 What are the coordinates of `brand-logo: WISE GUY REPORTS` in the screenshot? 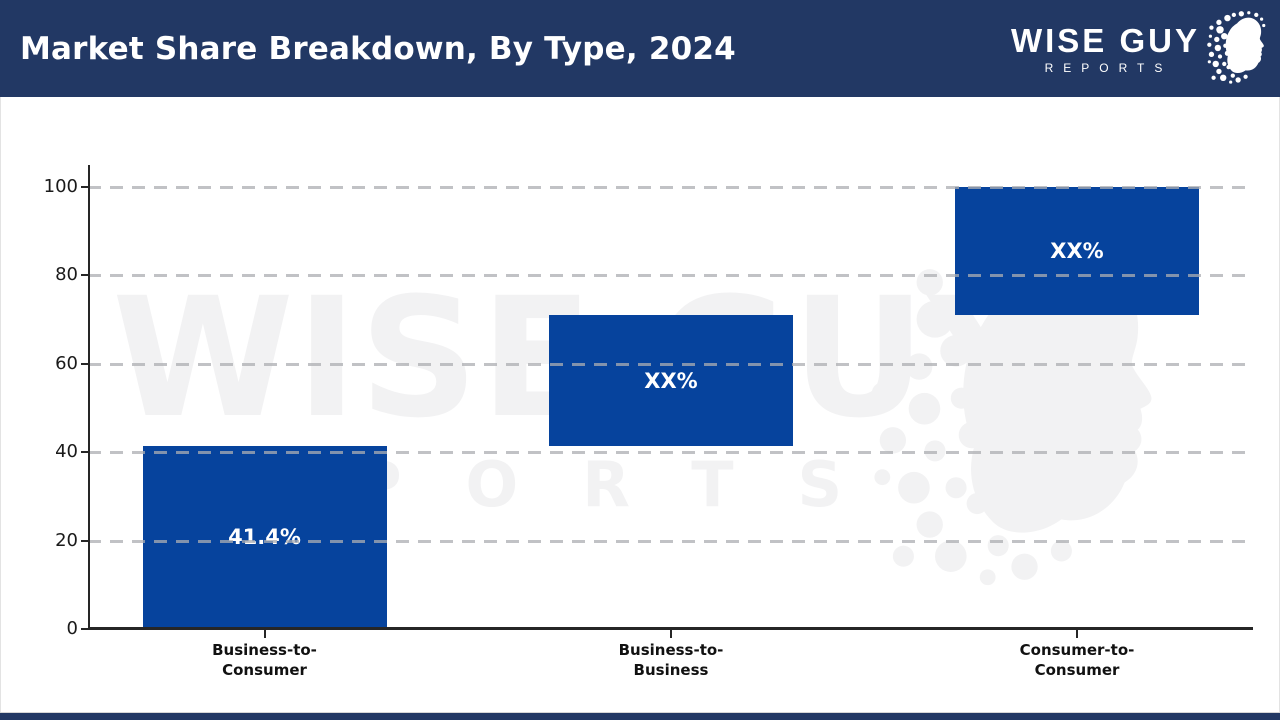 It's located at (1139, 49).